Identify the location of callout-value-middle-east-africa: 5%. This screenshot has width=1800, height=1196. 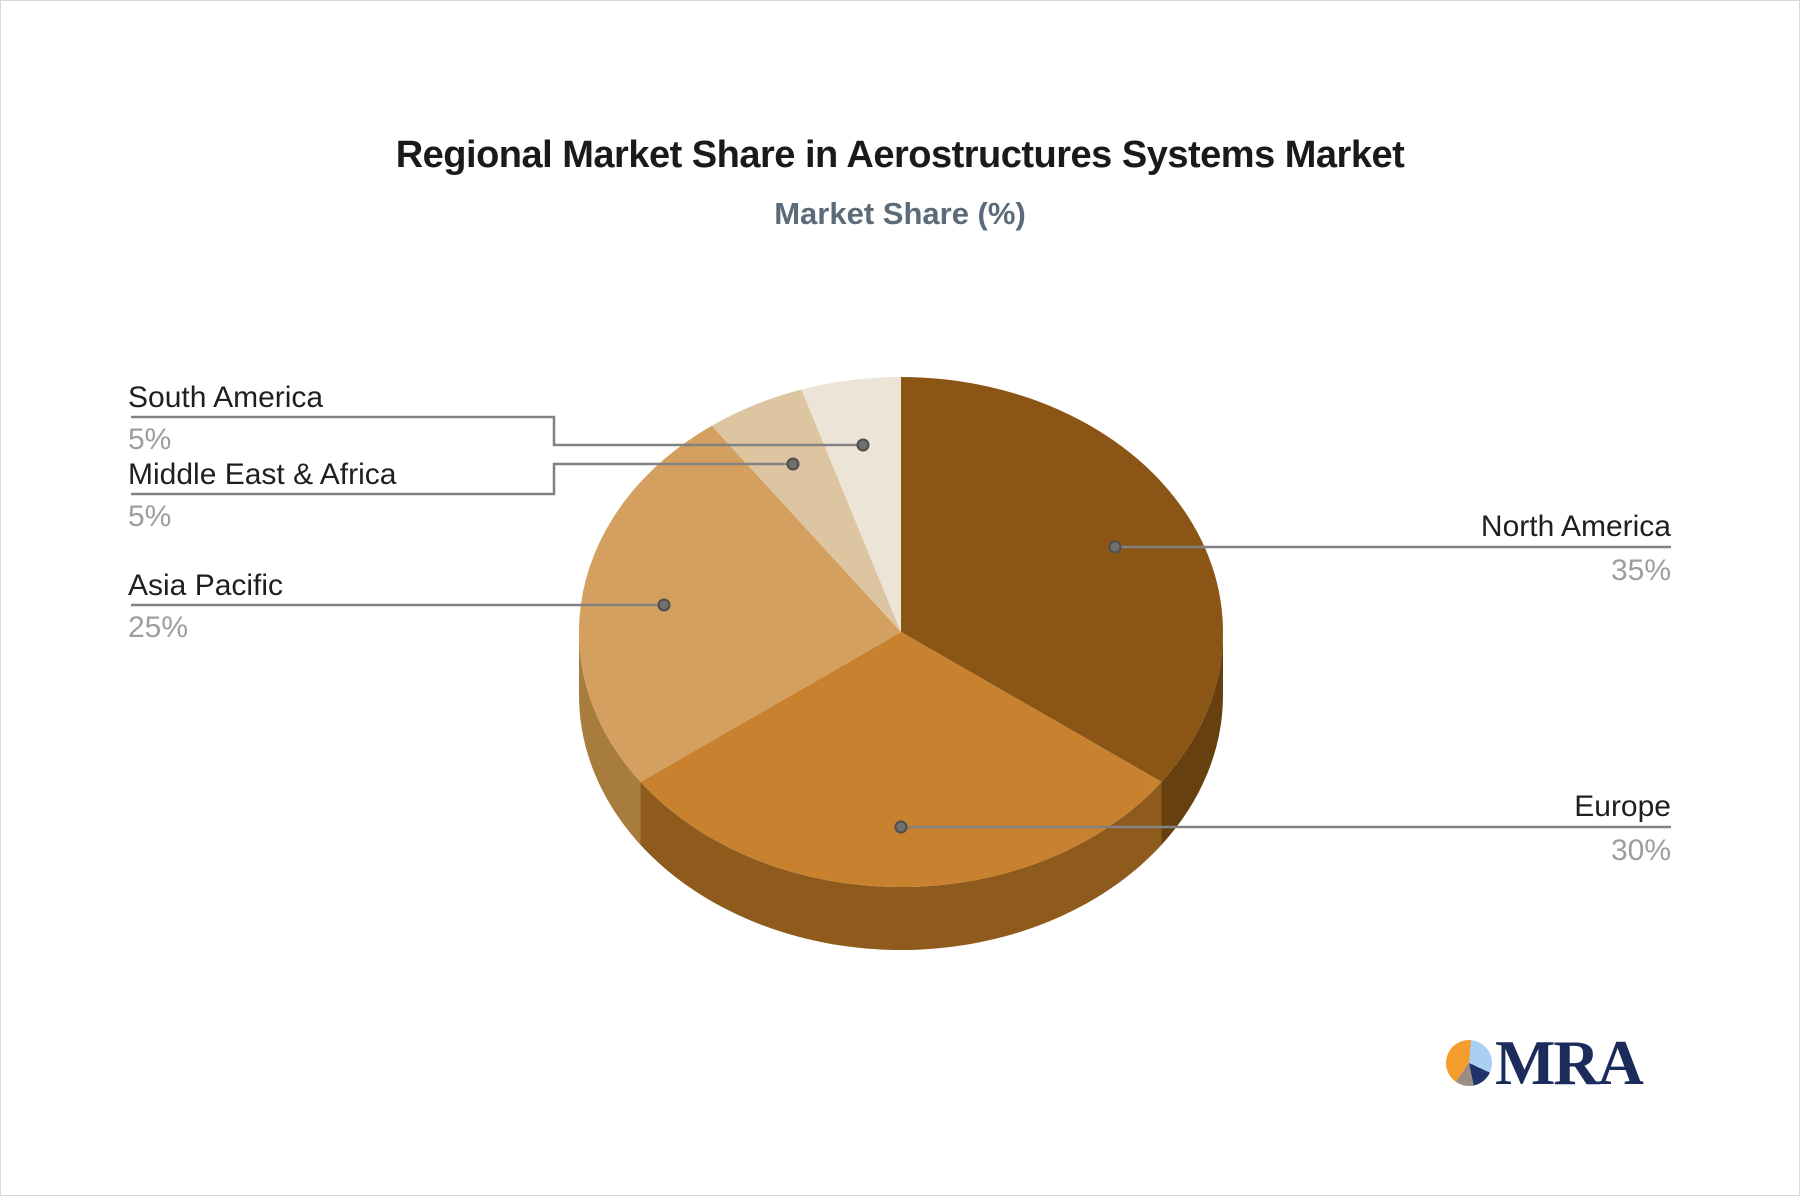
(150, 516).